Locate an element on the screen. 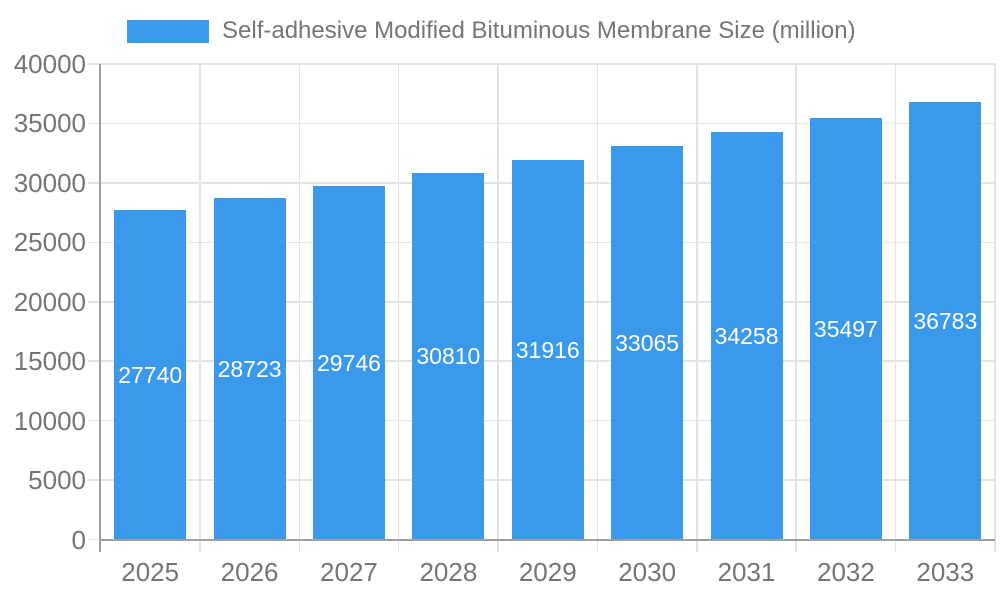 The image size is (1000, 600). bar-2026: 28723 is located at coordinates (249, 369).